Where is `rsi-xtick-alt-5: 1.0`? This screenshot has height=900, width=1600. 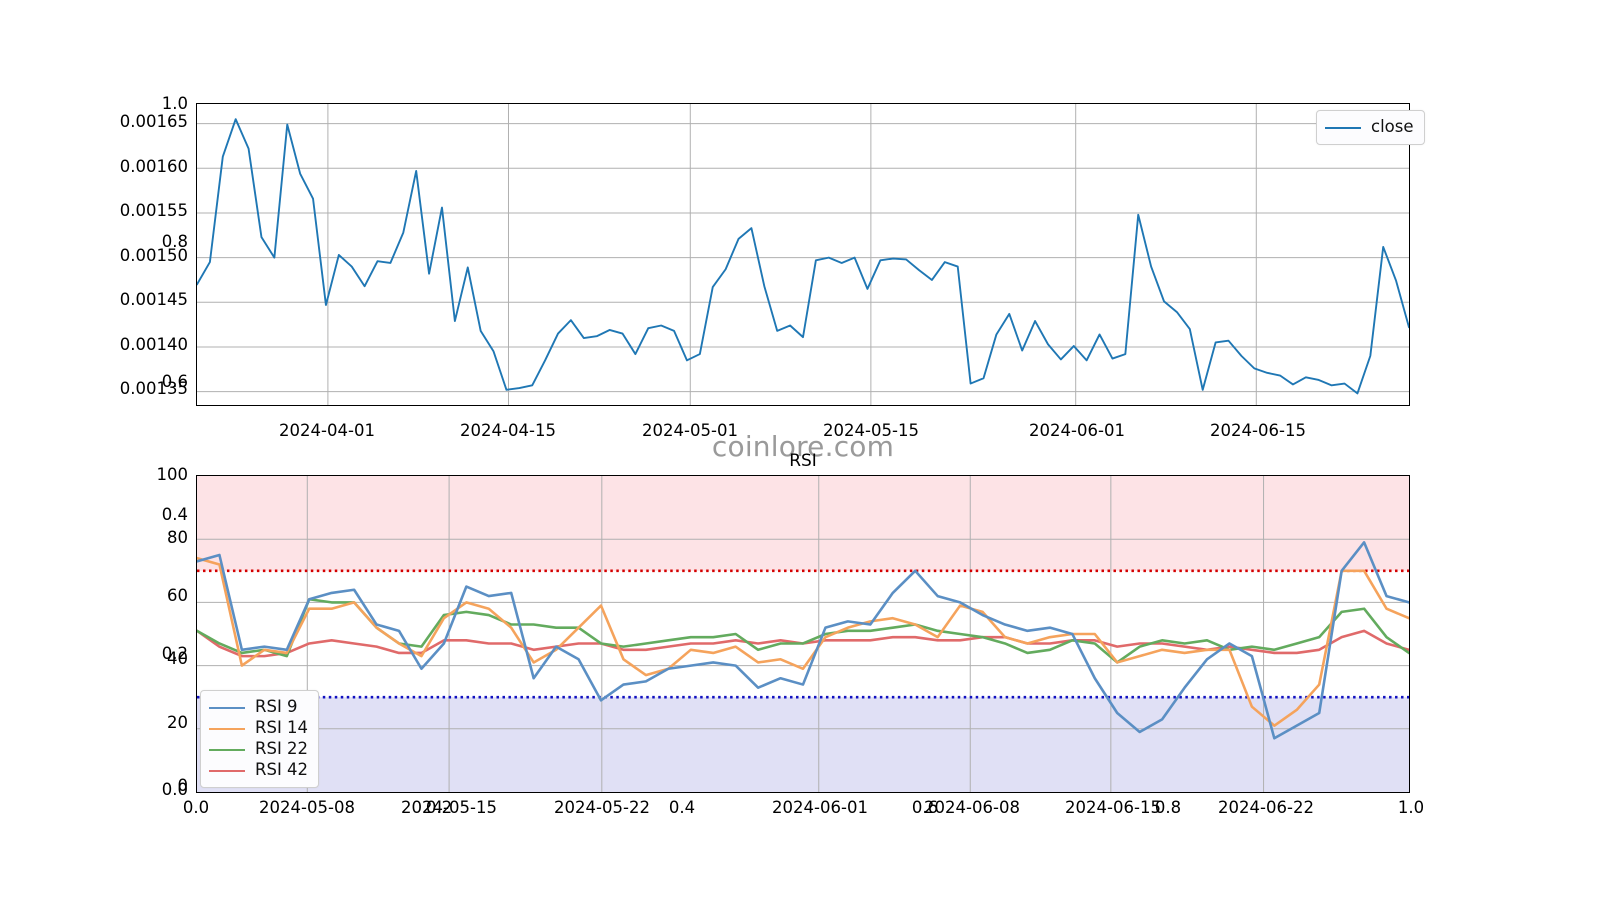
rsi-xtick-alt-5: 1.0 is located at coordinates (1411, 807).